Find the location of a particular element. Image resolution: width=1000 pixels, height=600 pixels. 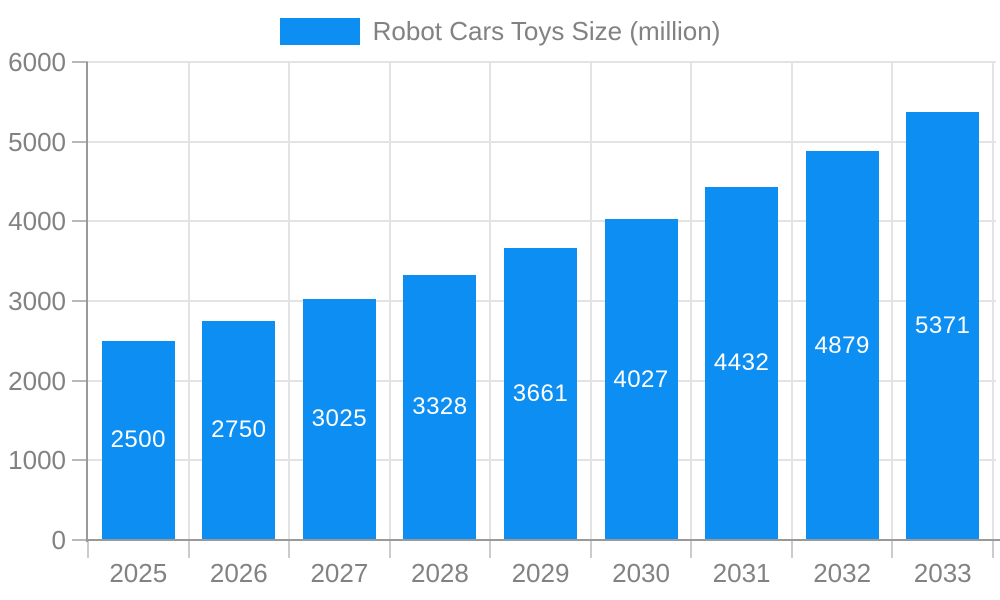

y-axis-label: 4000 is located at coordinates (37, 221).